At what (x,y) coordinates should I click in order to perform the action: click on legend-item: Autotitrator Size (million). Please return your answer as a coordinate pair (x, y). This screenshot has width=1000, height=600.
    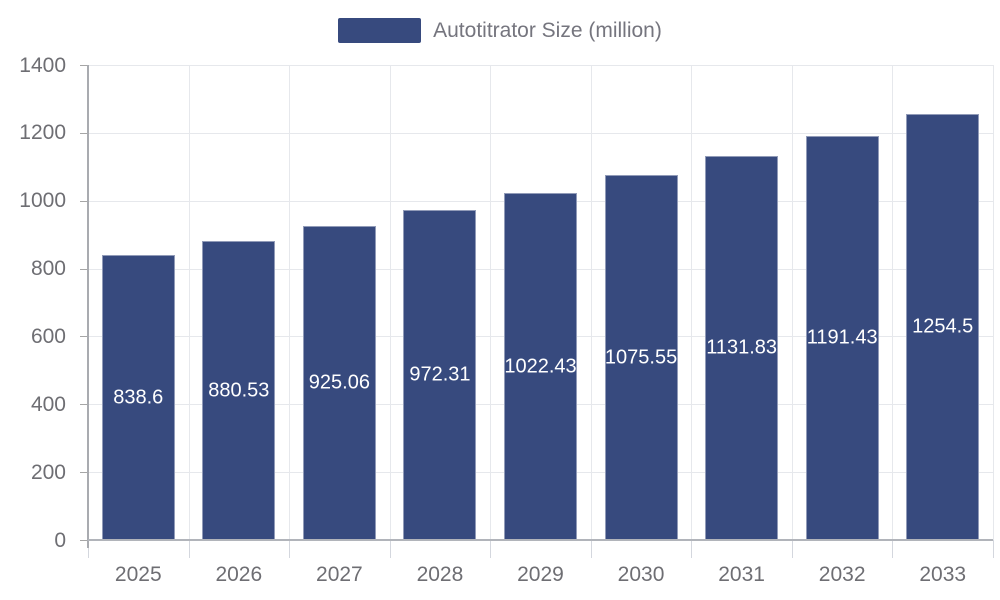
    Looking at the image, I should click on (500, 30).